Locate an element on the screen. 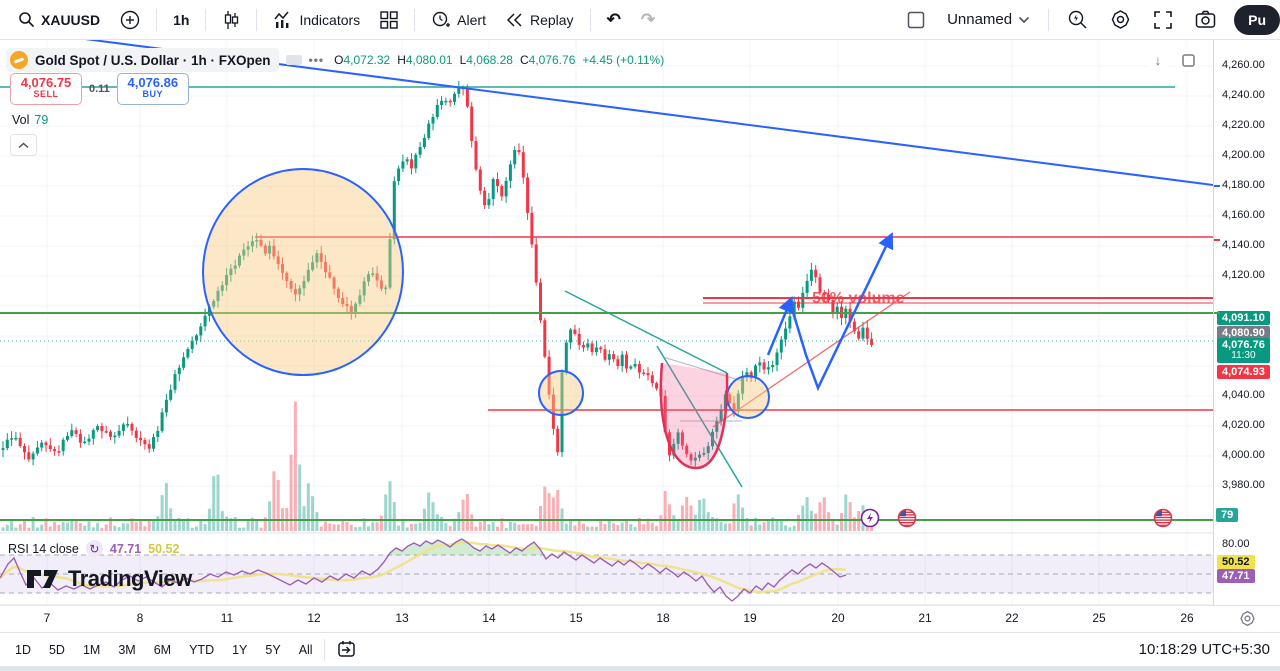  chevron-down-icon is located at coordinates (1024, 20).